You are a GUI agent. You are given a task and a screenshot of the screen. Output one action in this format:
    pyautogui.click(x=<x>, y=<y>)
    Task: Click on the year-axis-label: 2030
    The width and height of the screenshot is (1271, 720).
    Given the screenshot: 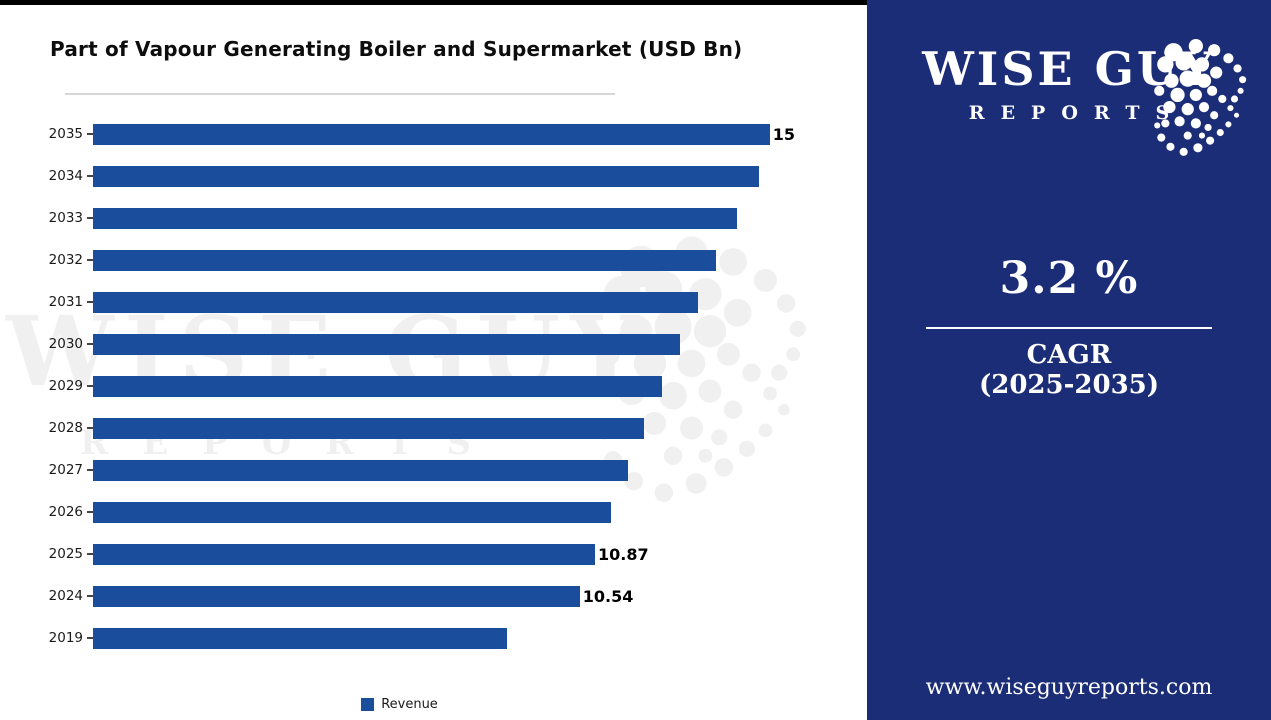 What is the action you would take?
    pyautogui.click(x=65, y=344)
    